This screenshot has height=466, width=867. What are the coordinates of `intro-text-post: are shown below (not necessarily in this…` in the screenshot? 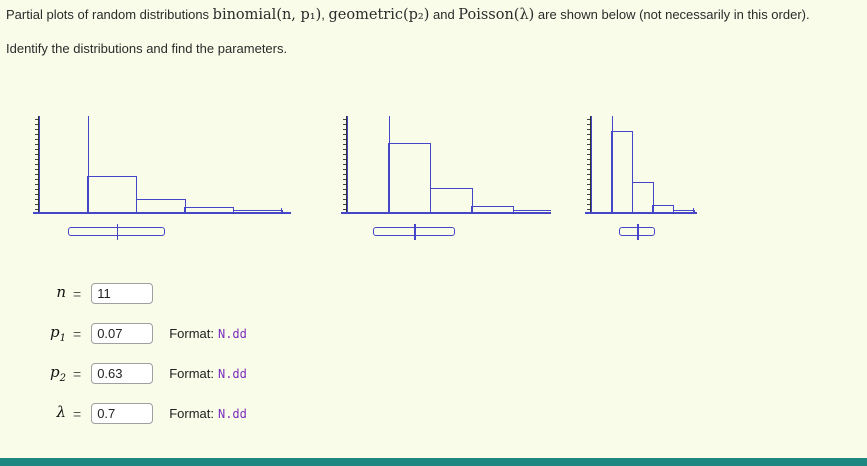 It's located at (672, 14).